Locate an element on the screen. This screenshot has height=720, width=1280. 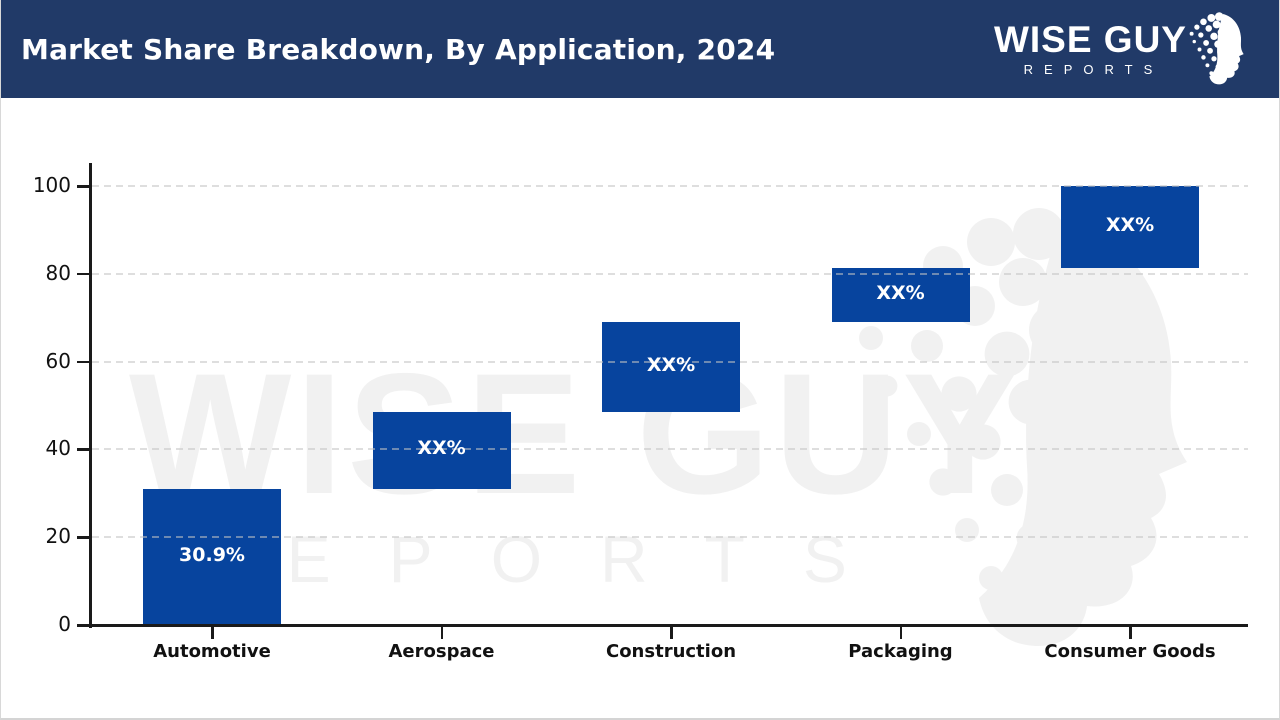
bar-value-label-construction: XX% is located at coordinates (671, 364).